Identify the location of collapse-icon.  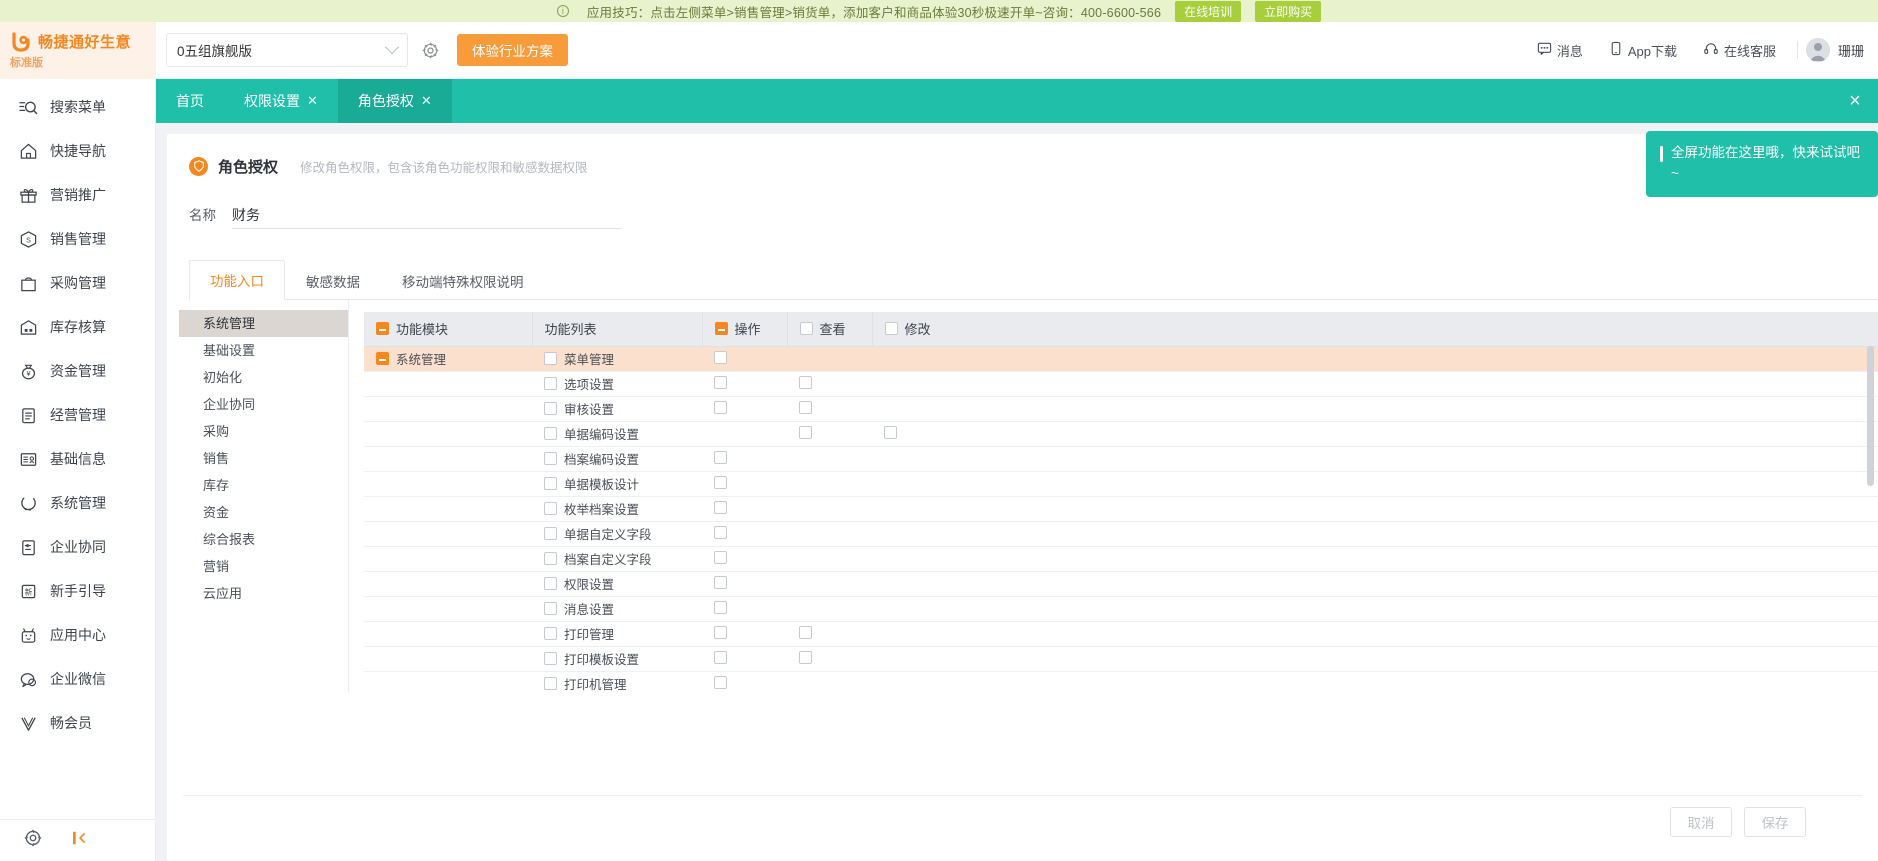
(81, 840).